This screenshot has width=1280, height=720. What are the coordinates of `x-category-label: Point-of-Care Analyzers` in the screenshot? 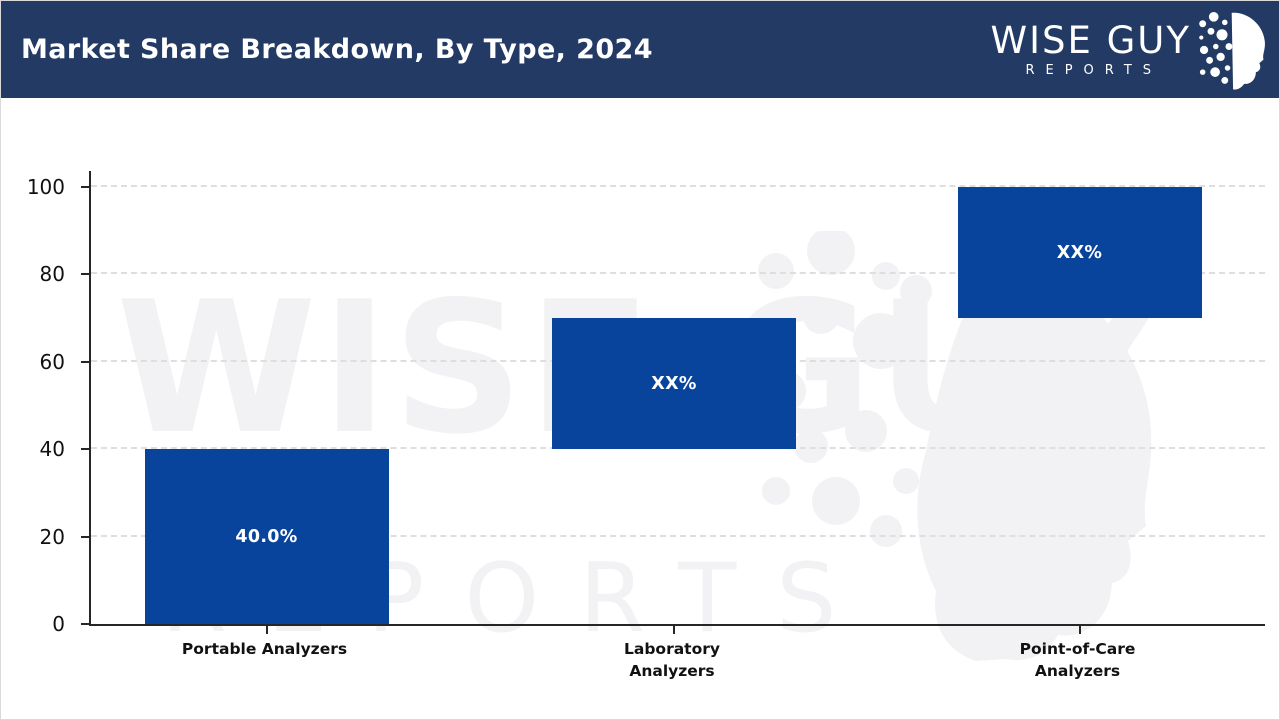 It's located at (1077, 660).